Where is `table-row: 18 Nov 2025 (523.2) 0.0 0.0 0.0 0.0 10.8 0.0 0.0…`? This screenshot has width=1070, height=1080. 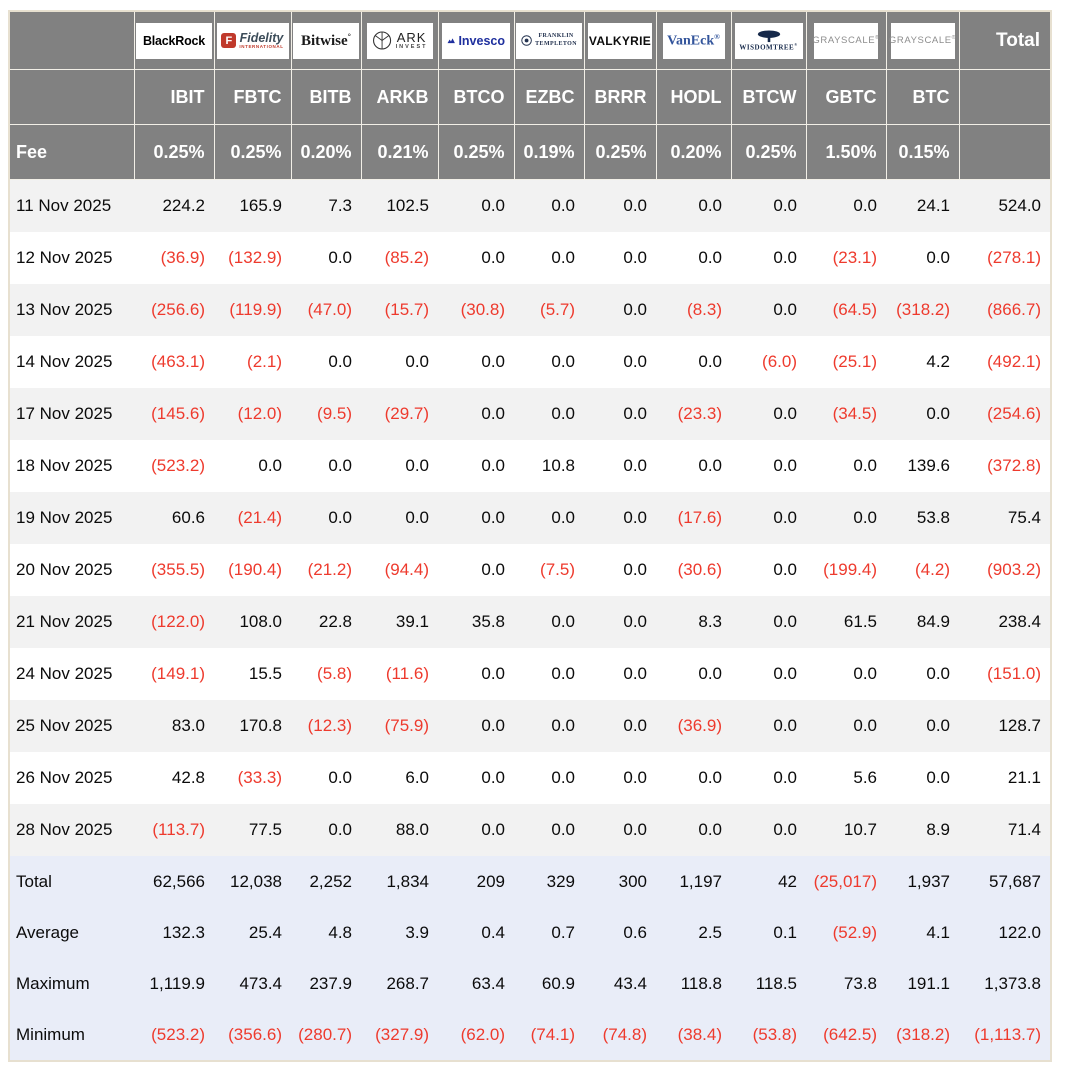
table-row: 18 Nov 2025 (523.2) 0.0 0.0 0.0 0.0 10.8 0.0 0.0… is located at coordinates (530, 466).